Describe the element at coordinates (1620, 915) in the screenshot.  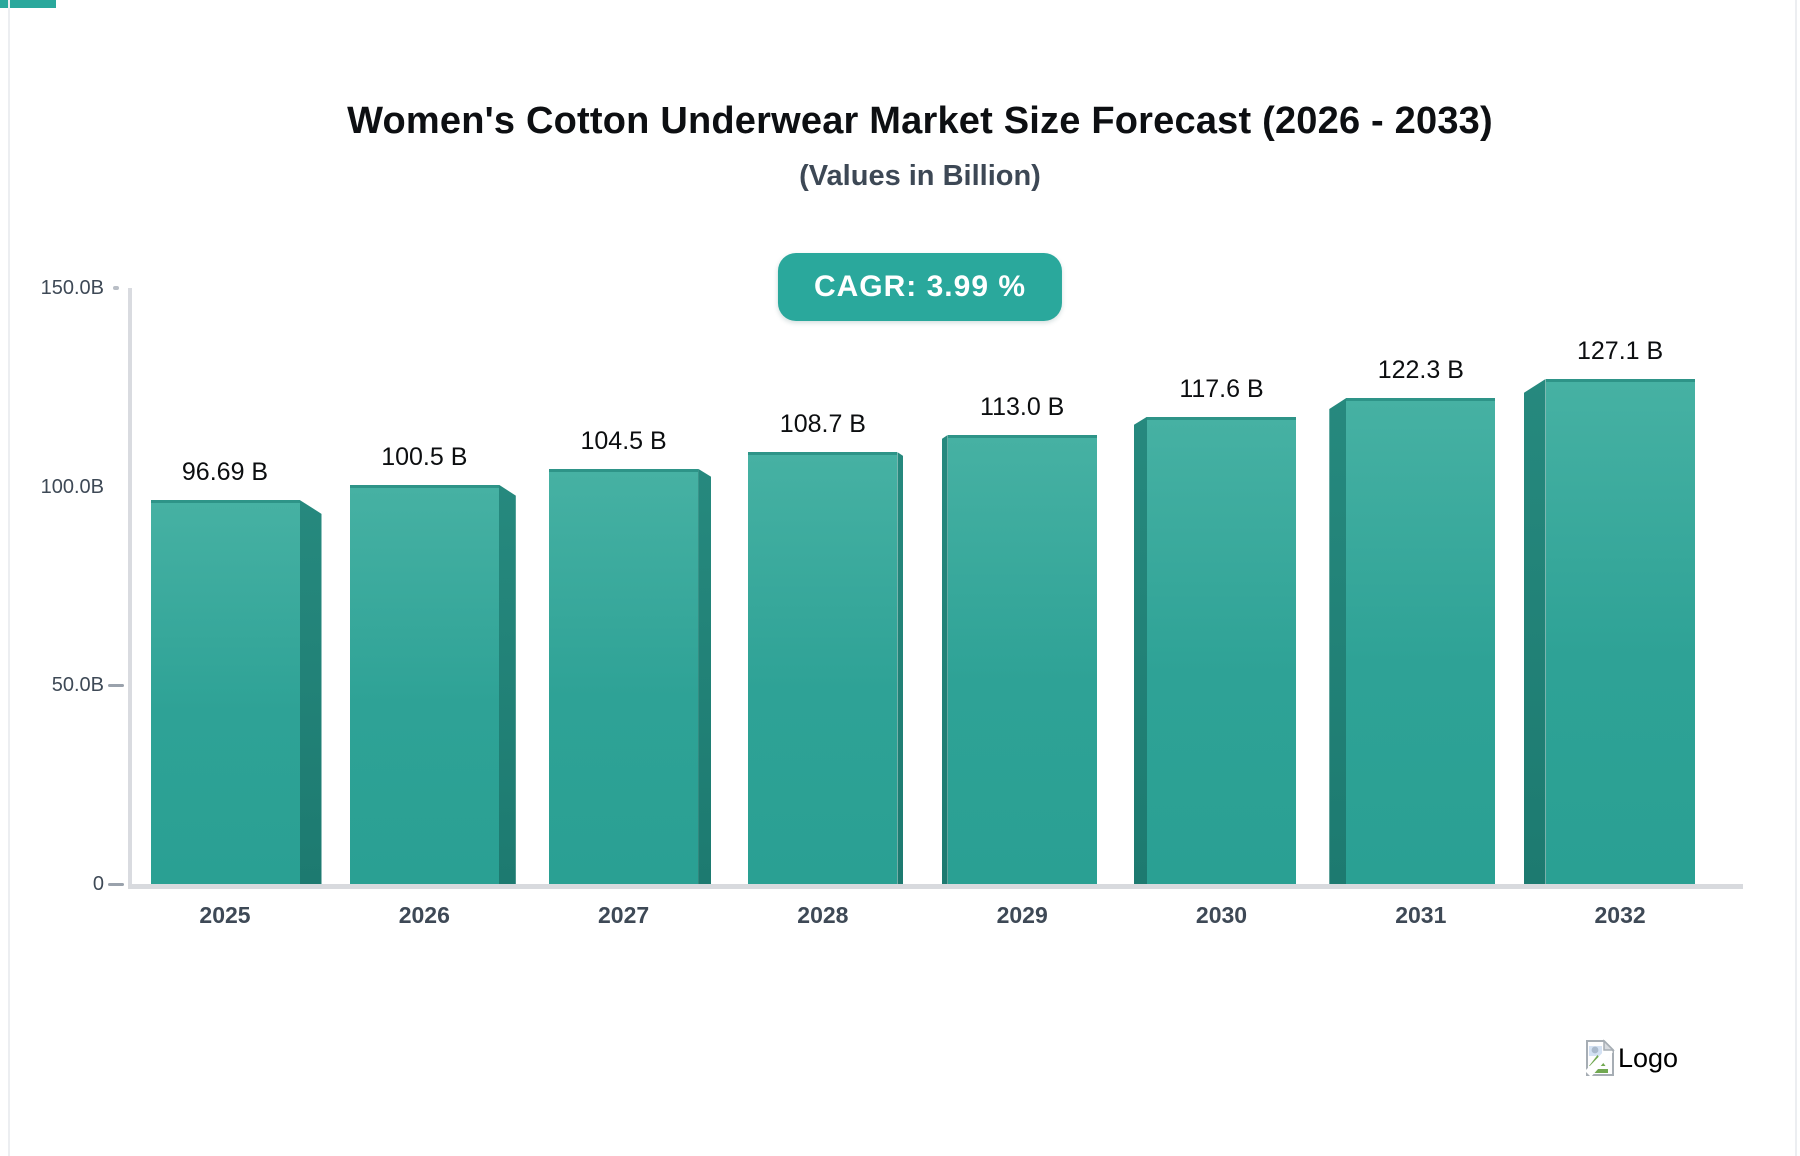
I see `x-axis-label-2032: 2032` at that location.